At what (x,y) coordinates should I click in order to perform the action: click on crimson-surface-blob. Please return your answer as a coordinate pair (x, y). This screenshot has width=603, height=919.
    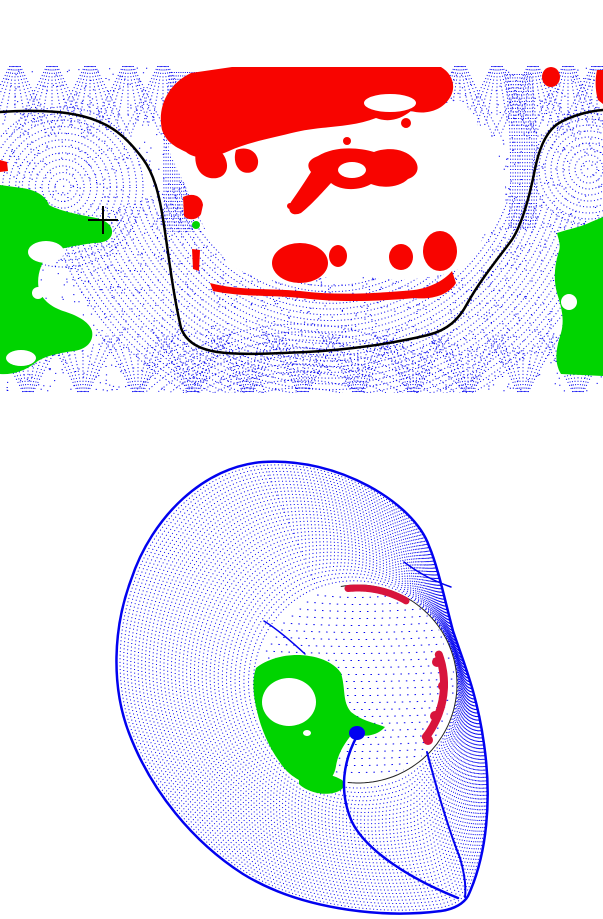
    Looking at the image, I should click on (443, 686).